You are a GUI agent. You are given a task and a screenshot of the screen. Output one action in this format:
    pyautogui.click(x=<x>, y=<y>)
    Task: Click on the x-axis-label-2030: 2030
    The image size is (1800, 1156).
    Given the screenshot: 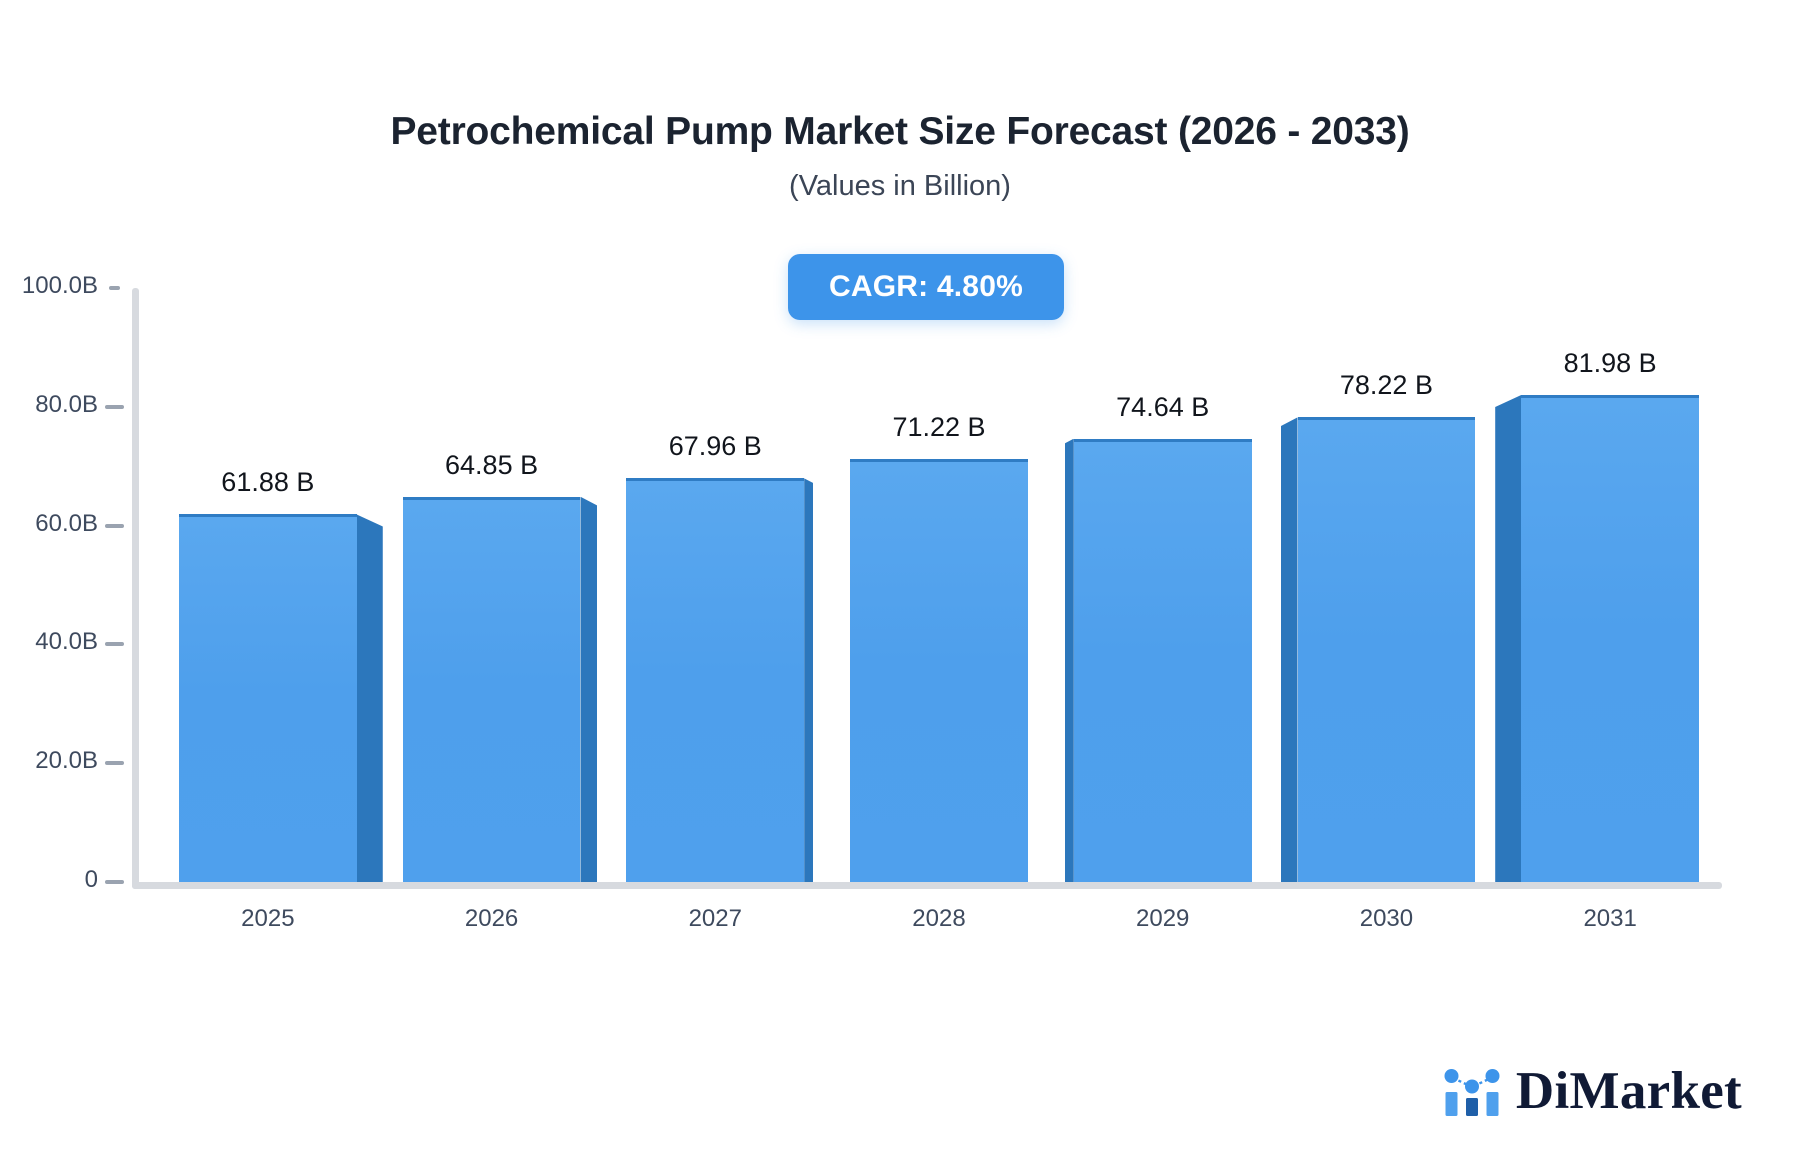 What is the action you would take?
    pyautogui.click(x=1386, y=918)
    